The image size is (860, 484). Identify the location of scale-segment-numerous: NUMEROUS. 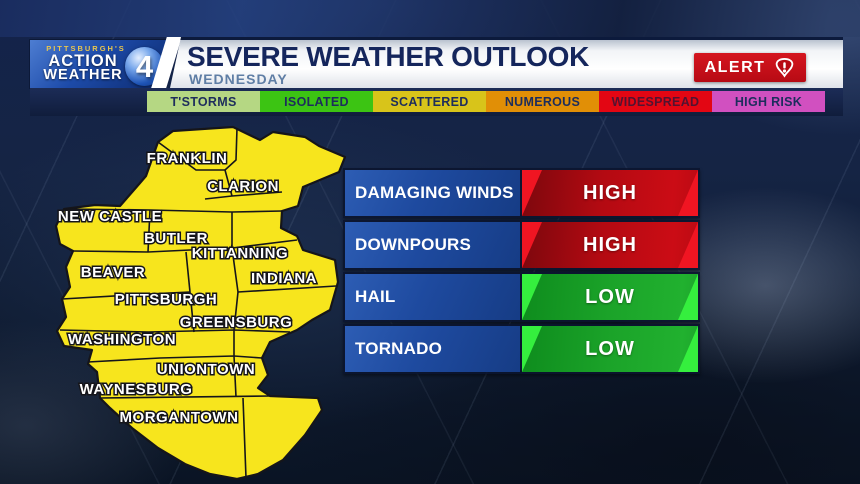
(542, 101).